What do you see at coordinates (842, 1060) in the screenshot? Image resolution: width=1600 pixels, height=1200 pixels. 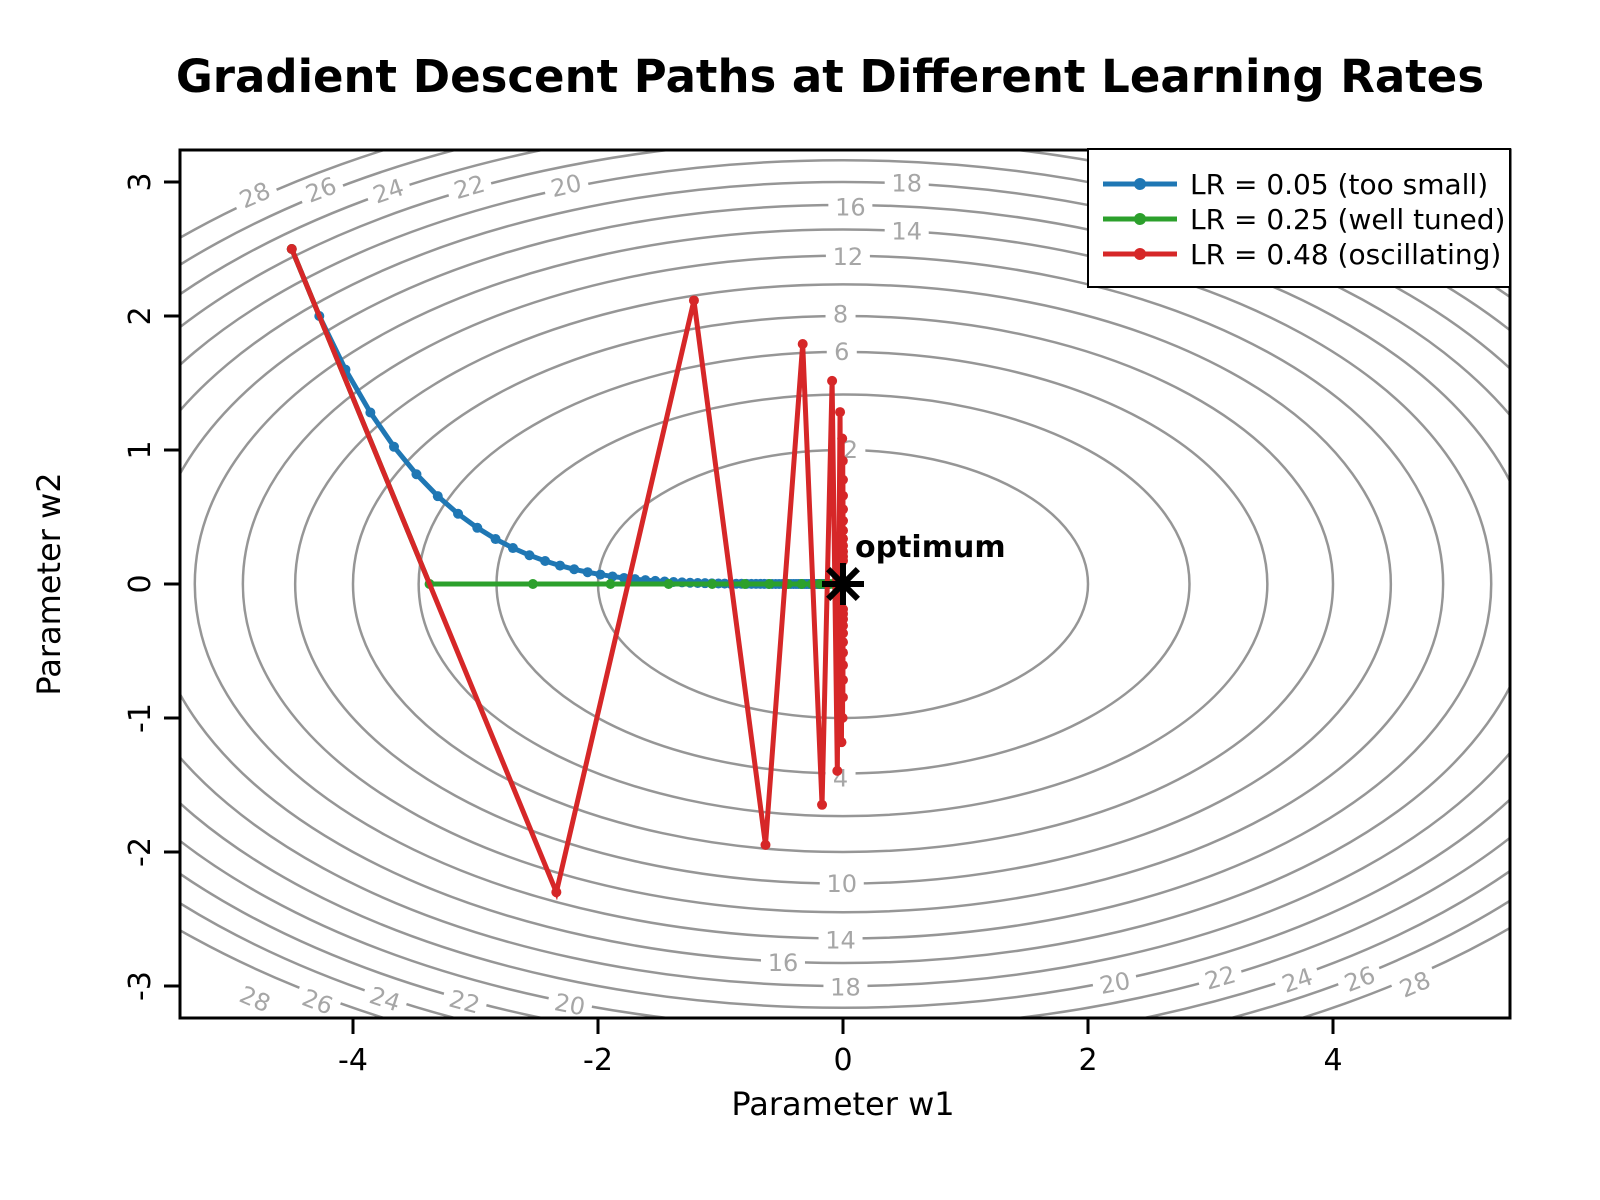 I see `x-tick-label: 0` at bounding box center [842, 1060].